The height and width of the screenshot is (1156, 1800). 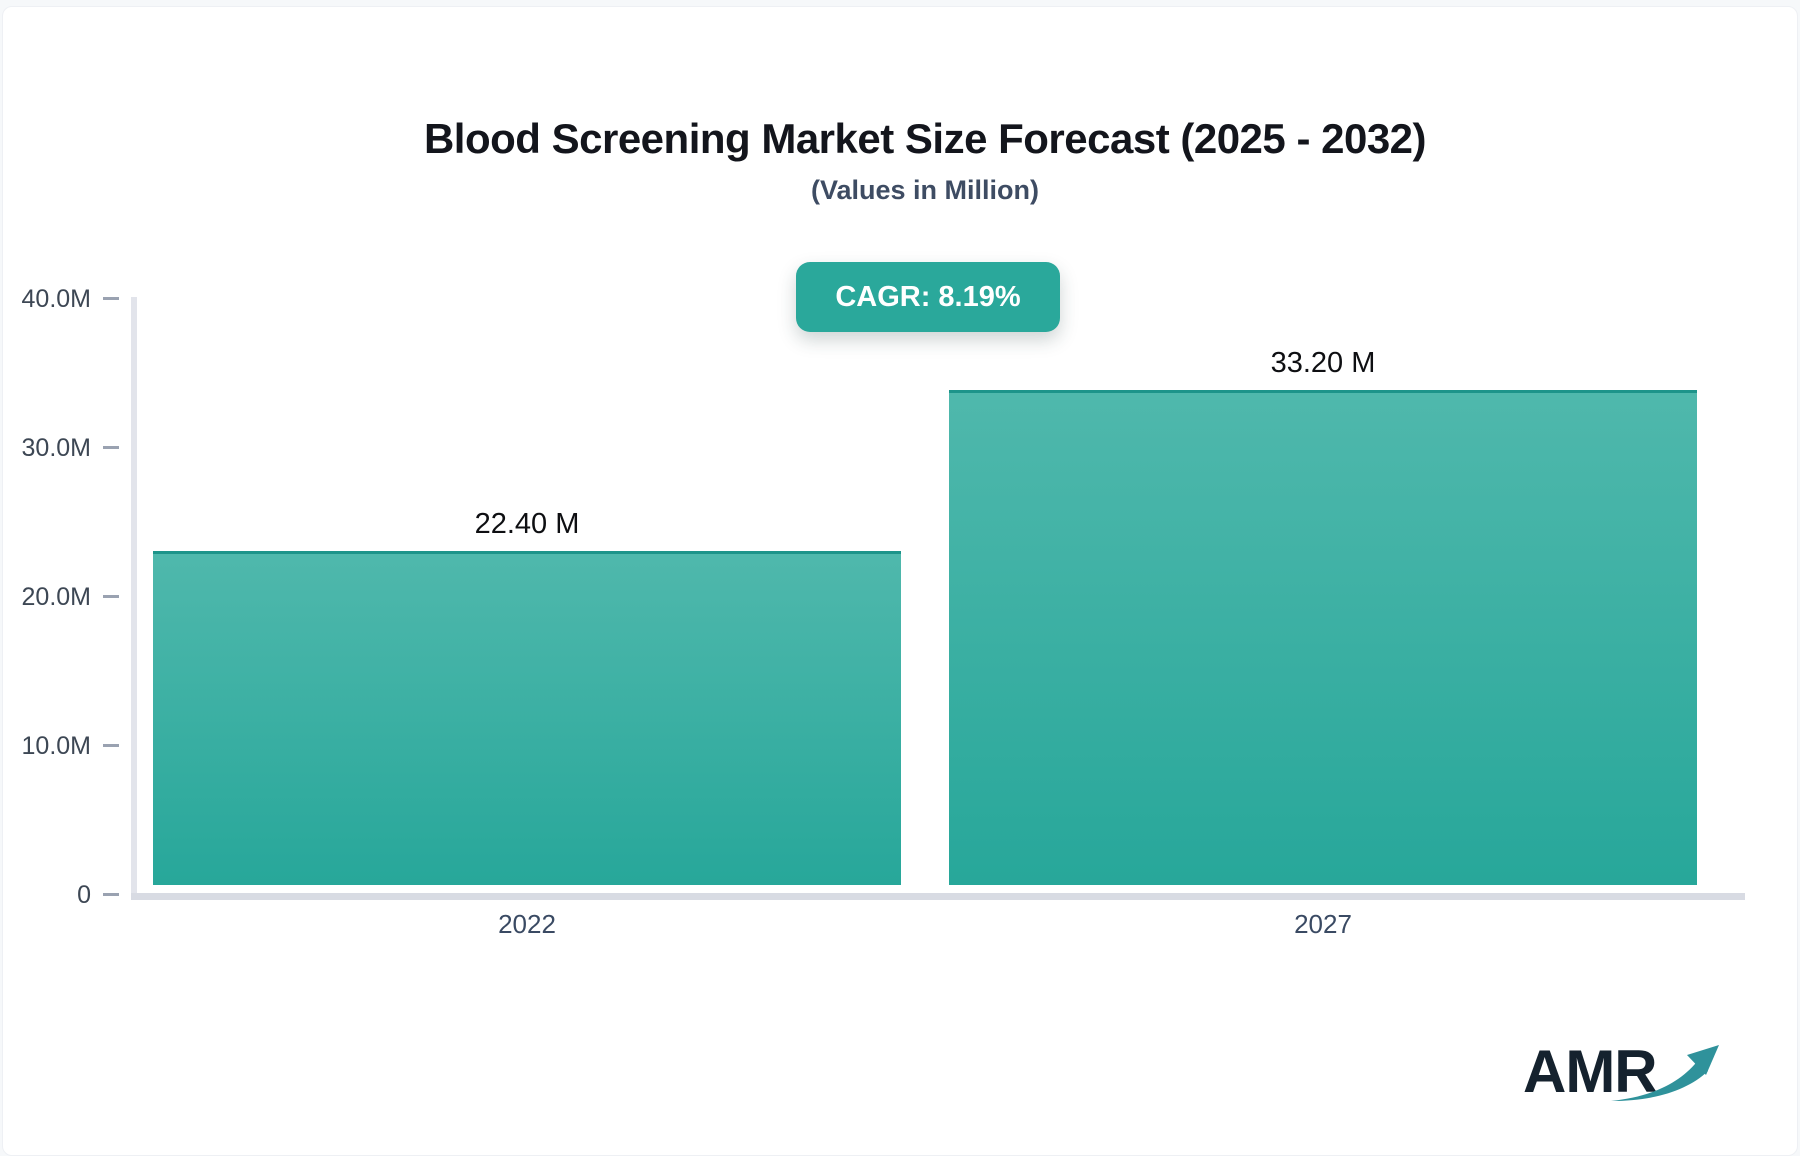 What do you see at coordinates (527, 924) in the screenshot?
I see `x-axis-label-2022: 2022` at bounding box center [527, 924].